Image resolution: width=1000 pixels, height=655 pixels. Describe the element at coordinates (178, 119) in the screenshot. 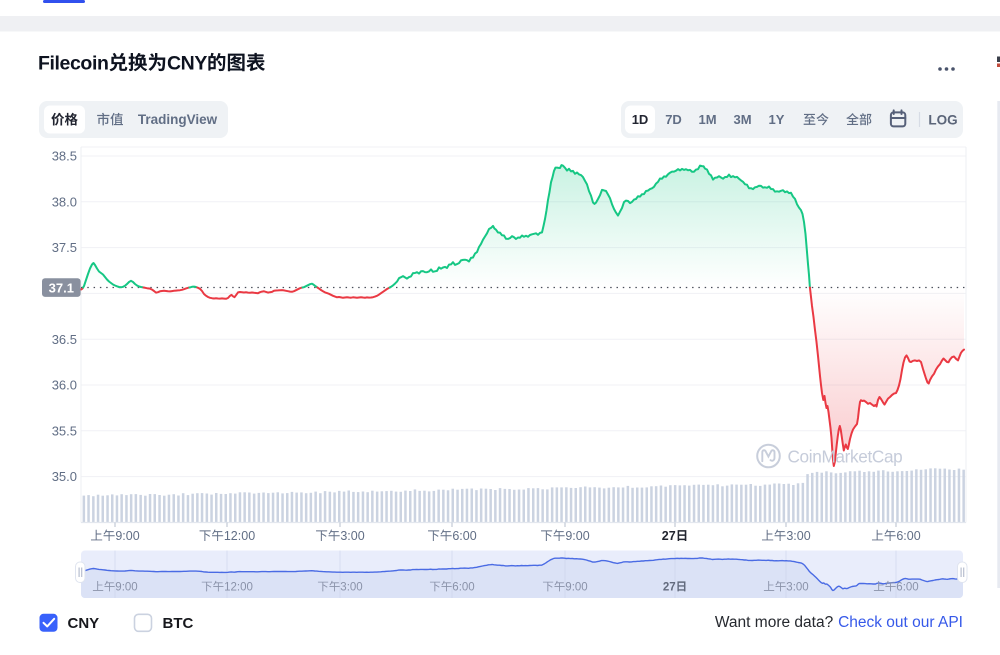

I see `svg-text: TradingView` at that location.